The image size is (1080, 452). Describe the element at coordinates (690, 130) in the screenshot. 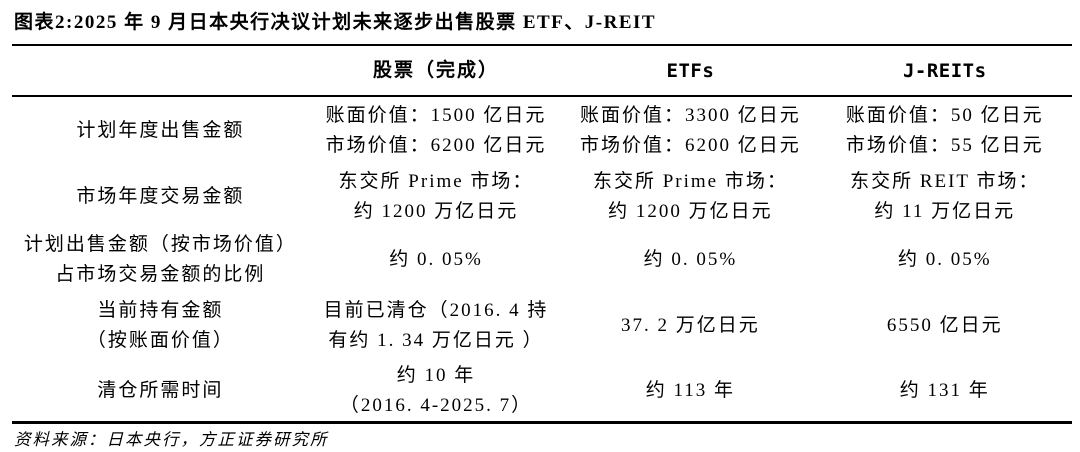

I see `cell-annual-sale-etf: 账面价值：3300 亿日元 市场价值：6200 亿日元` at that location.